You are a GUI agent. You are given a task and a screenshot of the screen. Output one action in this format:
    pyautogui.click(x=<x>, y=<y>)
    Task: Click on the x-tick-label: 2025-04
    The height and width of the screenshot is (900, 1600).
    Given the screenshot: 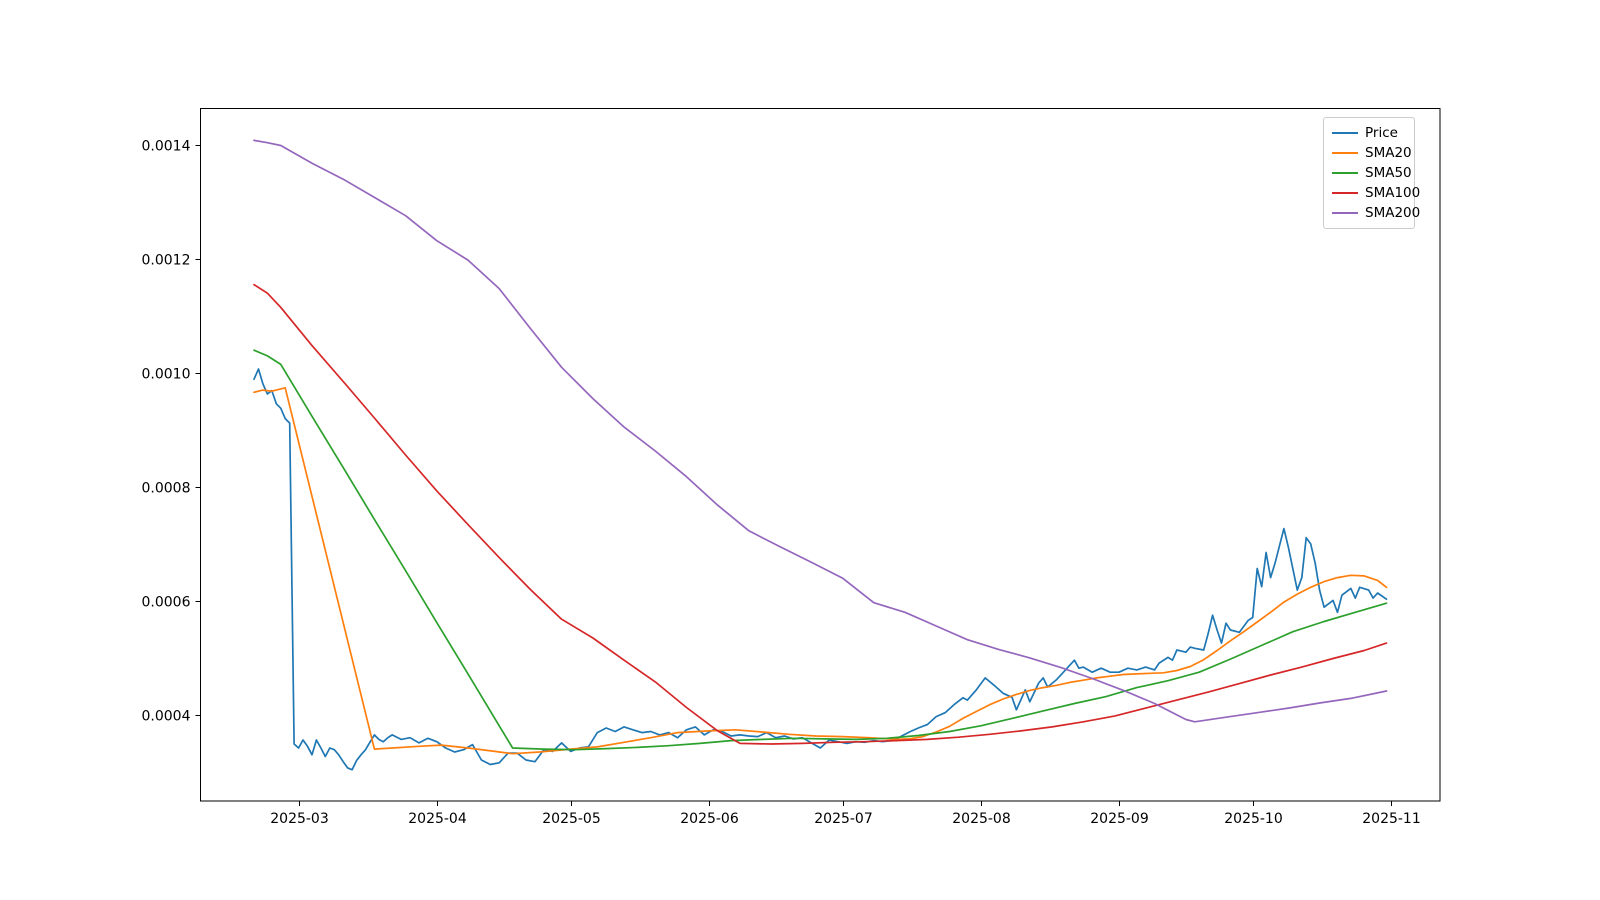 What is the action you would take?
    pyautogui.click(x=437, y=819)
    